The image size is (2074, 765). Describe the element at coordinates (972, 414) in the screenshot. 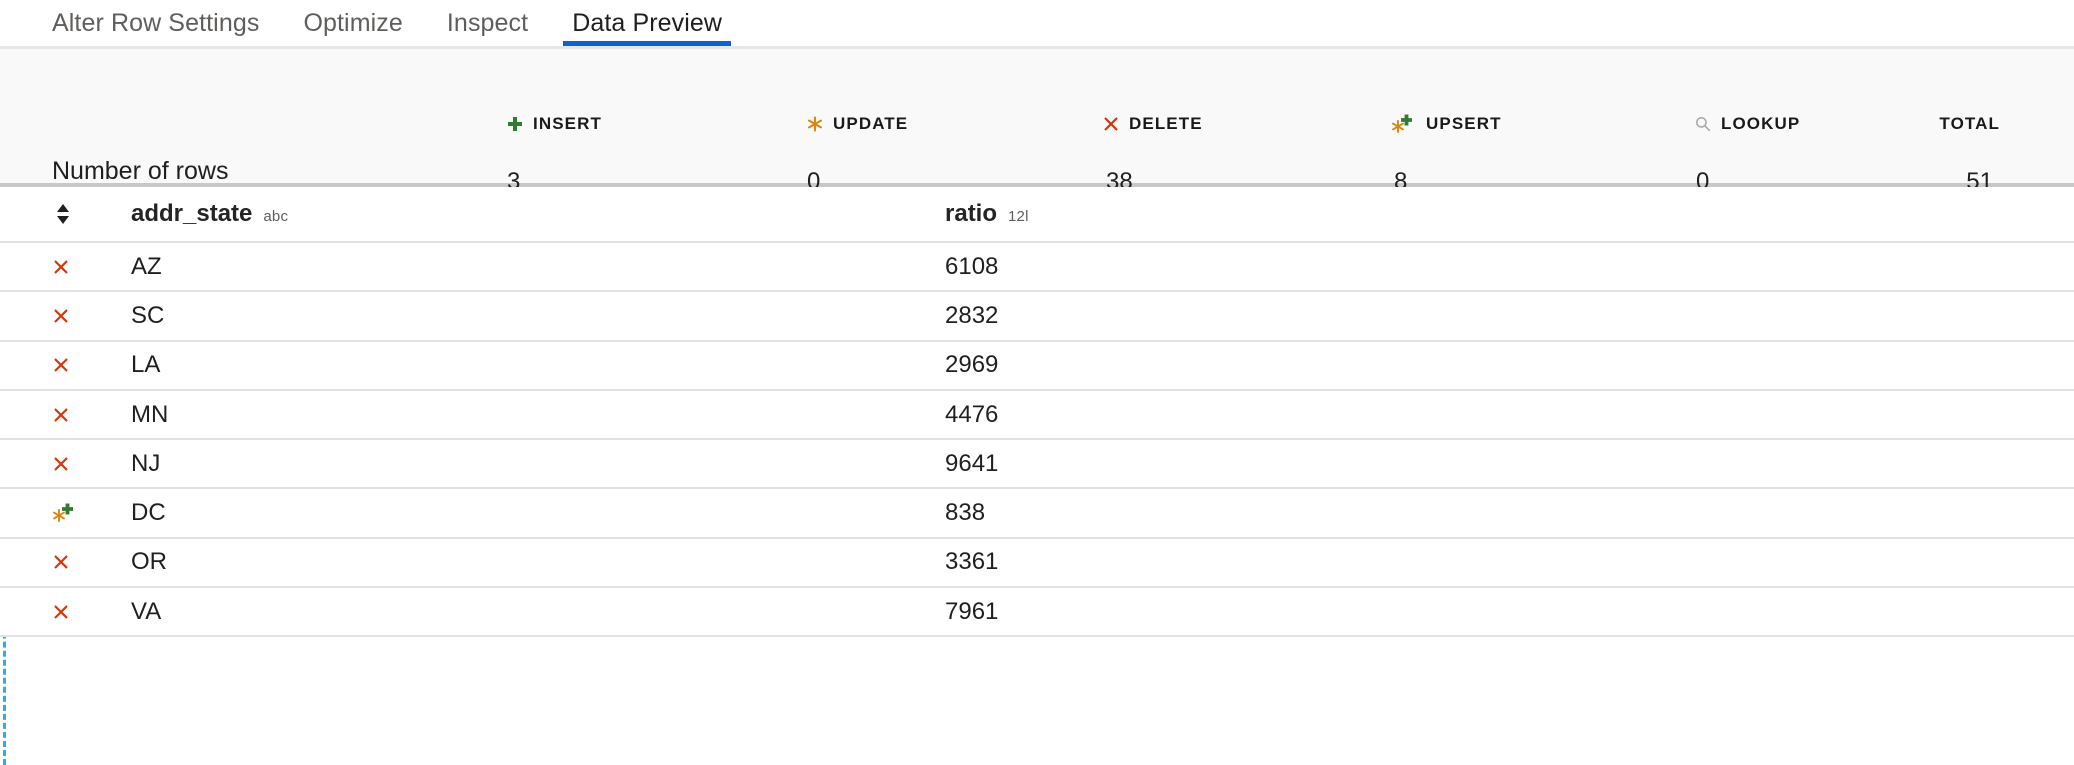

I see `cell-ratio: 4476` at that location.